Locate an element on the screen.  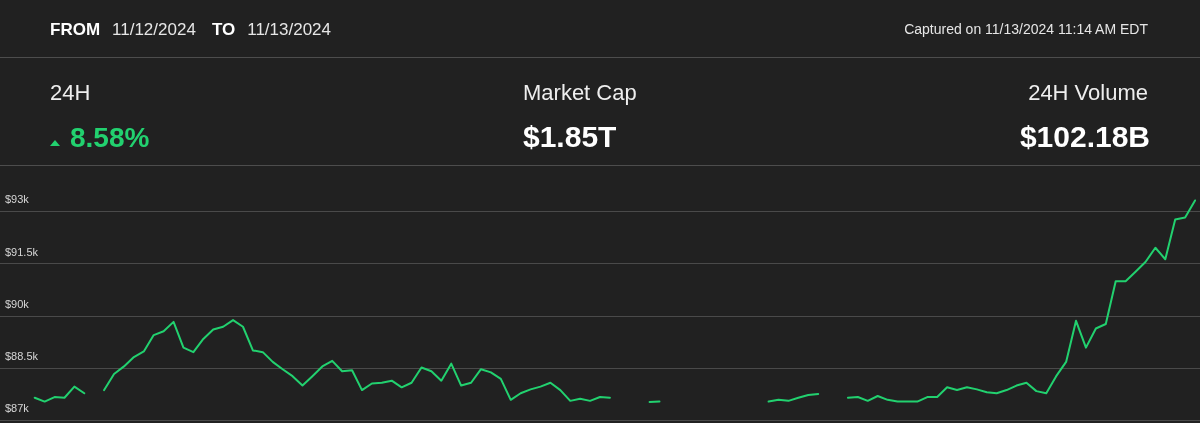
y-tick-label: $88.5k is located at coordinates (22, 356).